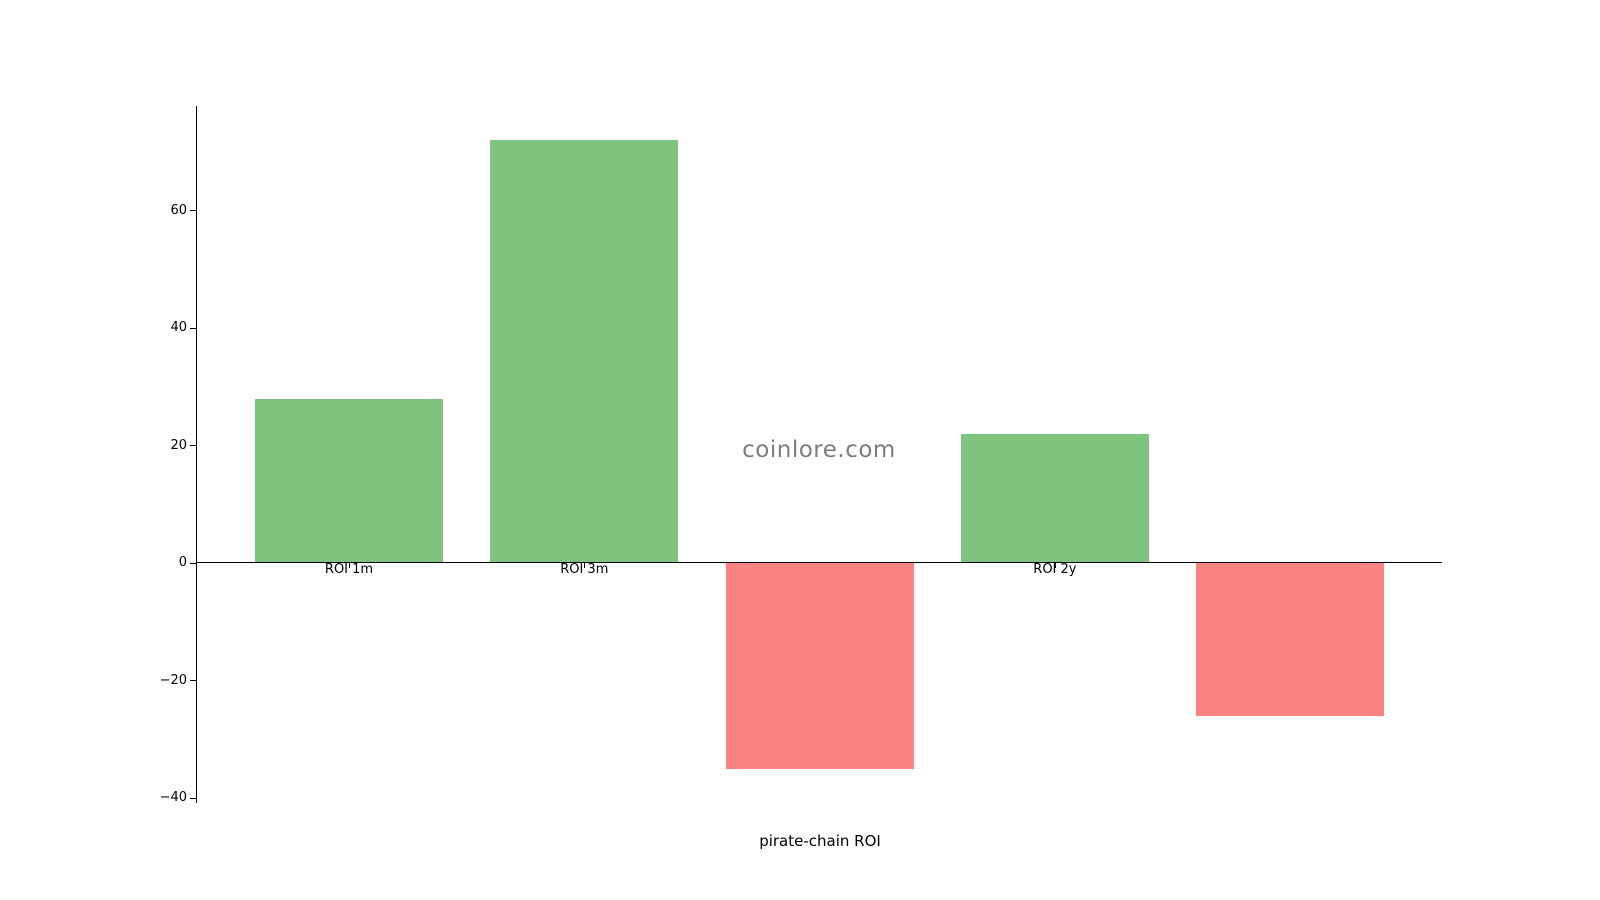 The width and height of the screenshot is (1600, 900). I want to click on x-tick-label: ROI 1m, so click(349, 569).